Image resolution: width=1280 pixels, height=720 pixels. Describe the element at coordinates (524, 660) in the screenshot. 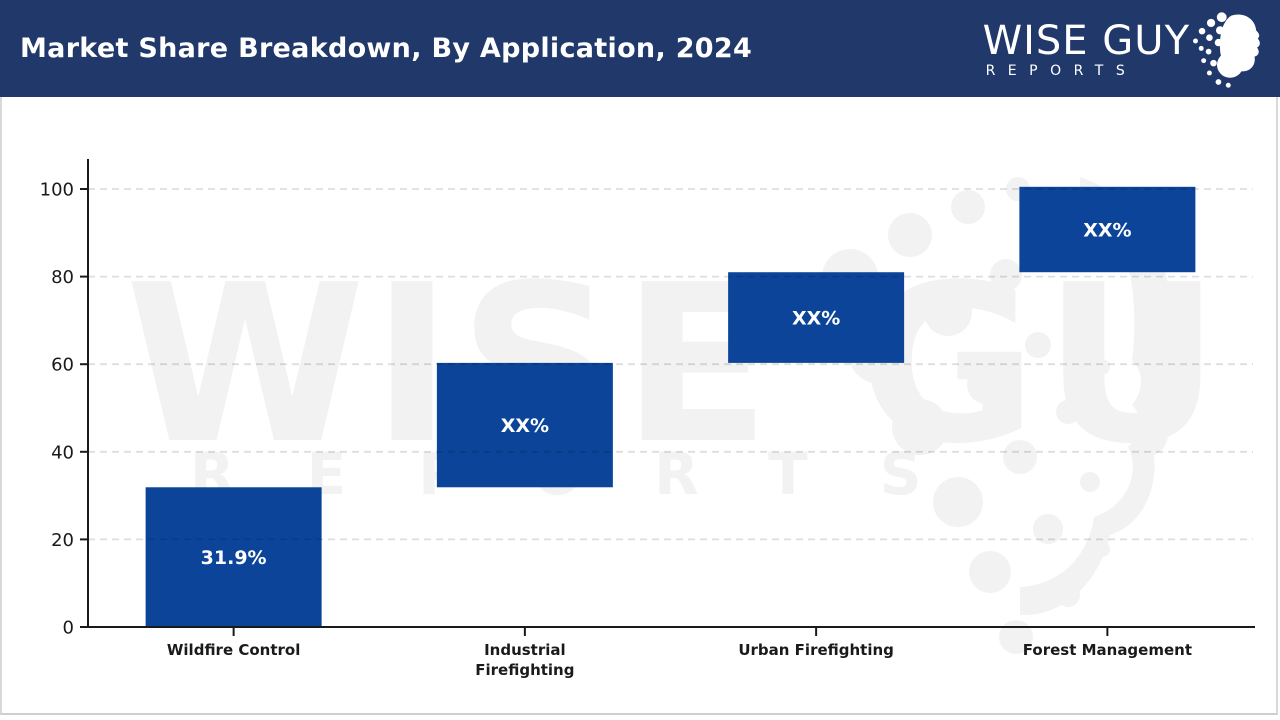

I see `x-category-label: Industrial Firefighting` at that location.